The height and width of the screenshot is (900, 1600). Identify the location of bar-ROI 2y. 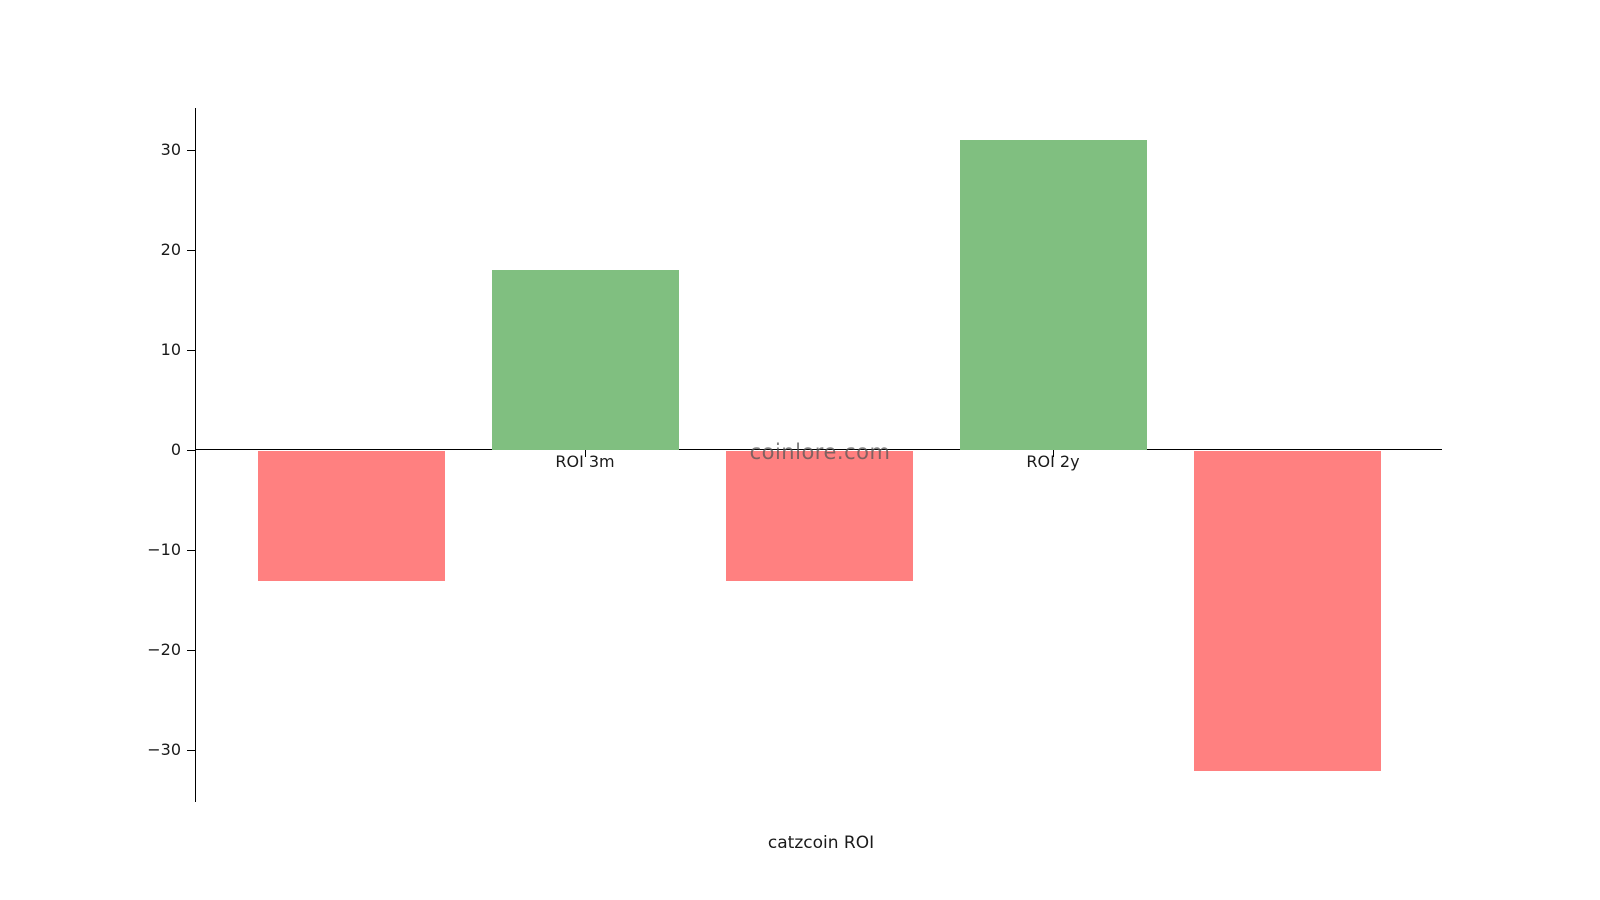
(1053, 295).